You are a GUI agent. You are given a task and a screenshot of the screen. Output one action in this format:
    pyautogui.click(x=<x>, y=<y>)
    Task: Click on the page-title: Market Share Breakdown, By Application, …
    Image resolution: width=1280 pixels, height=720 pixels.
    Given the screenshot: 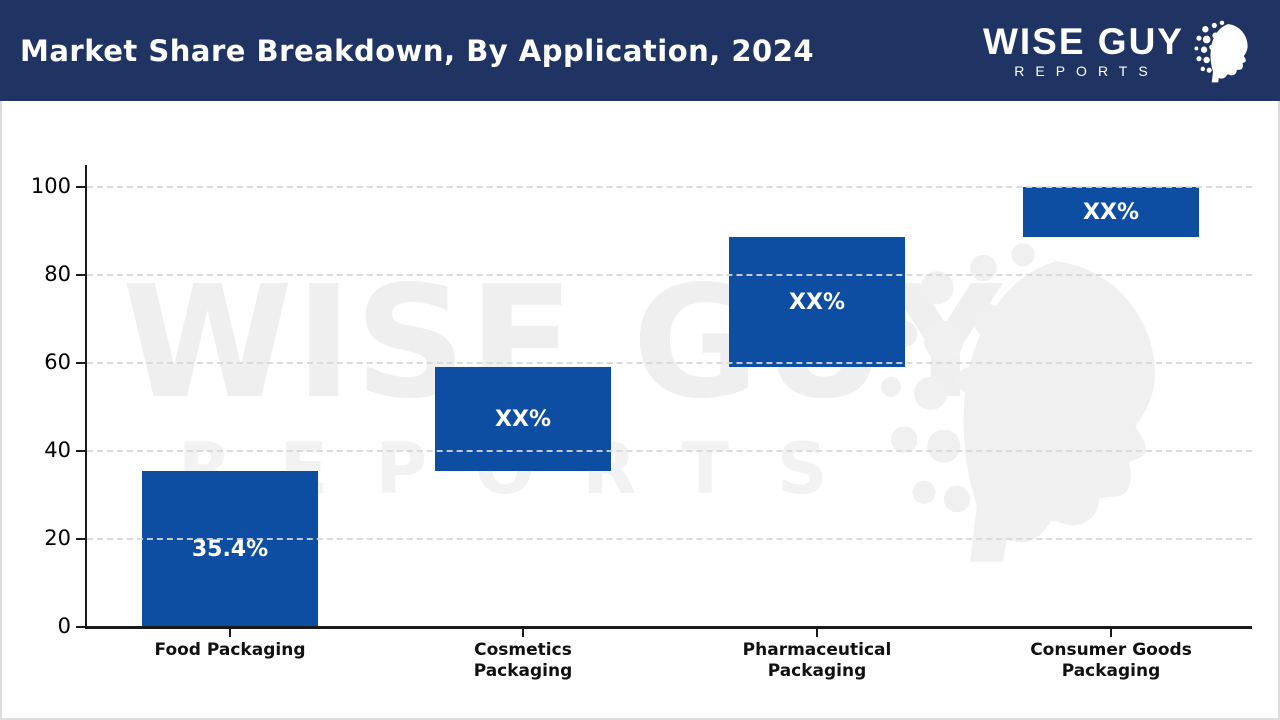 What is the action you would take?
    pyautogui.click(x=417, y=50)
    